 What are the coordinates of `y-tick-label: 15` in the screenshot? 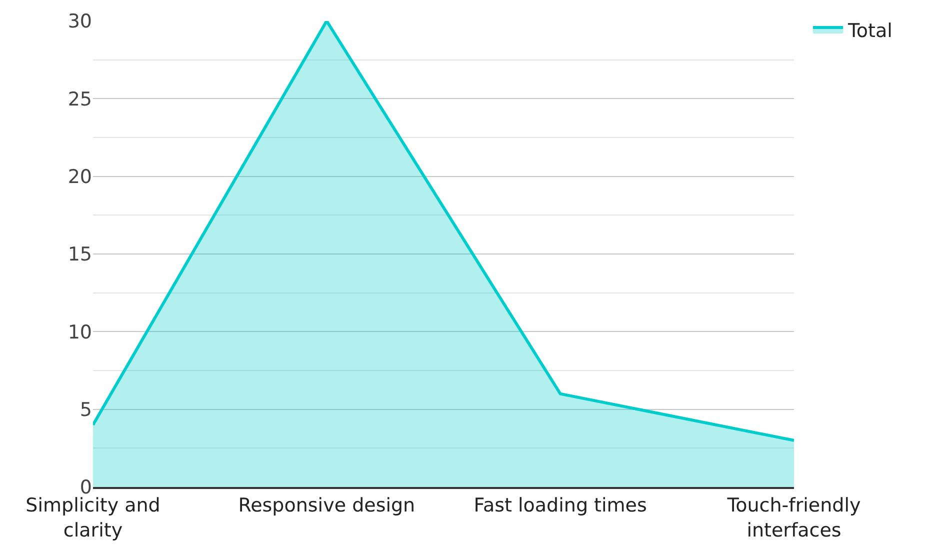 It's located at (80, 255).